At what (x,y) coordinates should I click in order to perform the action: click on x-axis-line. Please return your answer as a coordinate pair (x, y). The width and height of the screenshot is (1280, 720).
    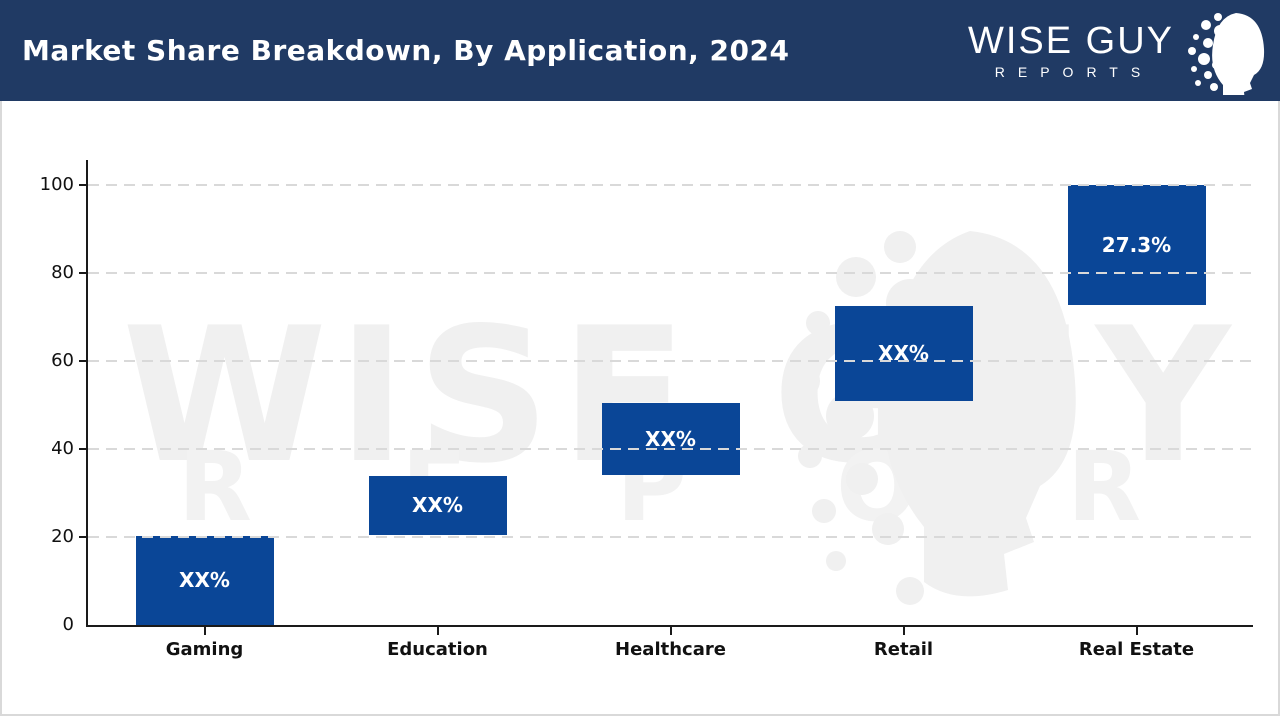
    Looking at the image, I should click on (669, 626).